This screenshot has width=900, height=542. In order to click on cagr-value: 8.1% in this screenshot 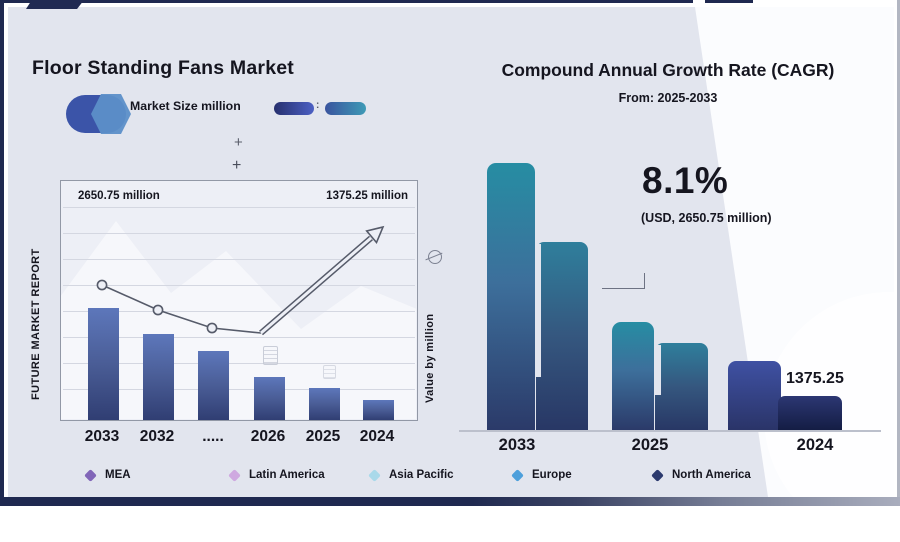, I will do `click(685, 180)`.